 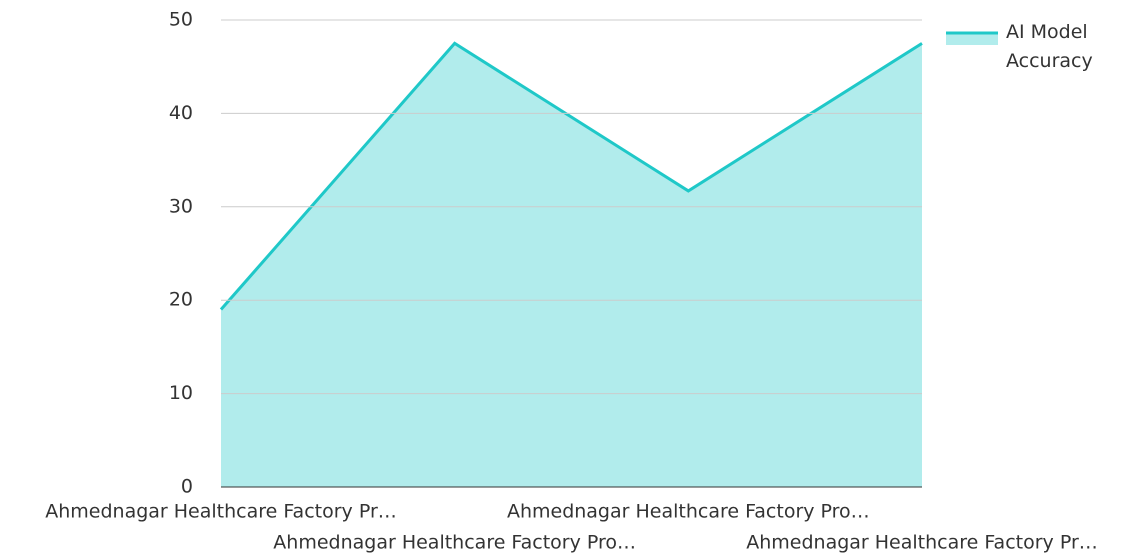 What do you see at coordinates (181, 393) in the screenshot?
I see `y-tick-label: 10` at bounding box center [181, 393].